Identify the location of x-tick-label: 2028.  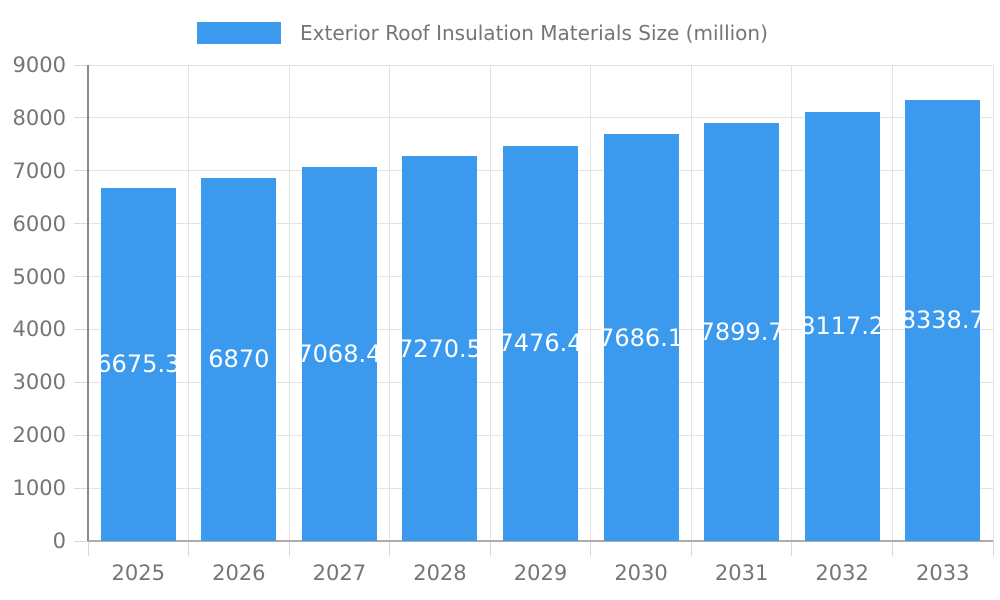
(440, 573).